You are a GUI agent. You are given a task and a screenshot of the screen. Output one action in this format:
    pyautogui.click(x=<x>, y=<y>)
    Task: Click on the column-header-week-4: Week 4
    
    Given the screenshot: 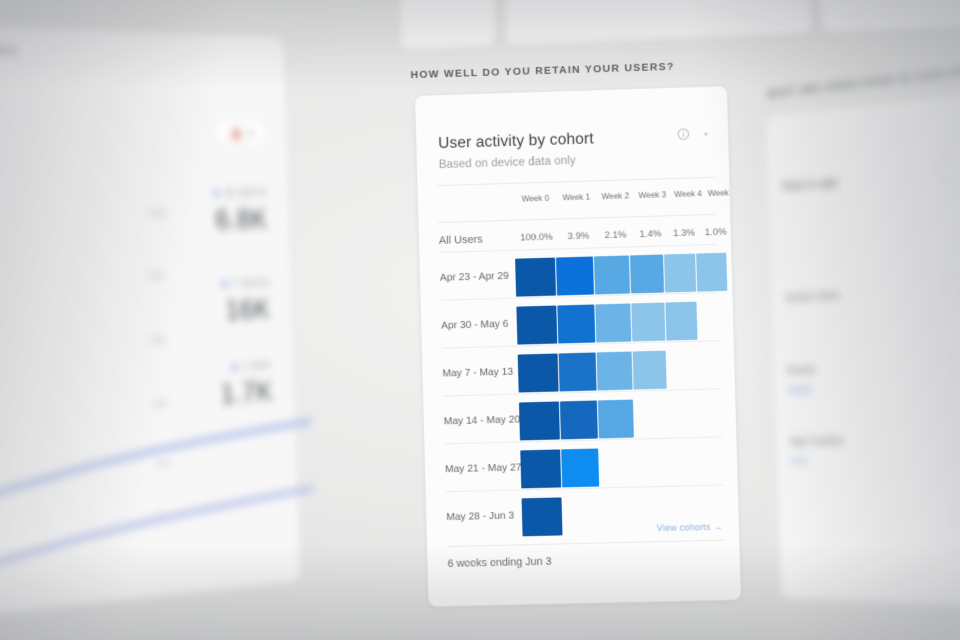 What is the action you would take?
    pyautogui.click(x=688, y=194)
    